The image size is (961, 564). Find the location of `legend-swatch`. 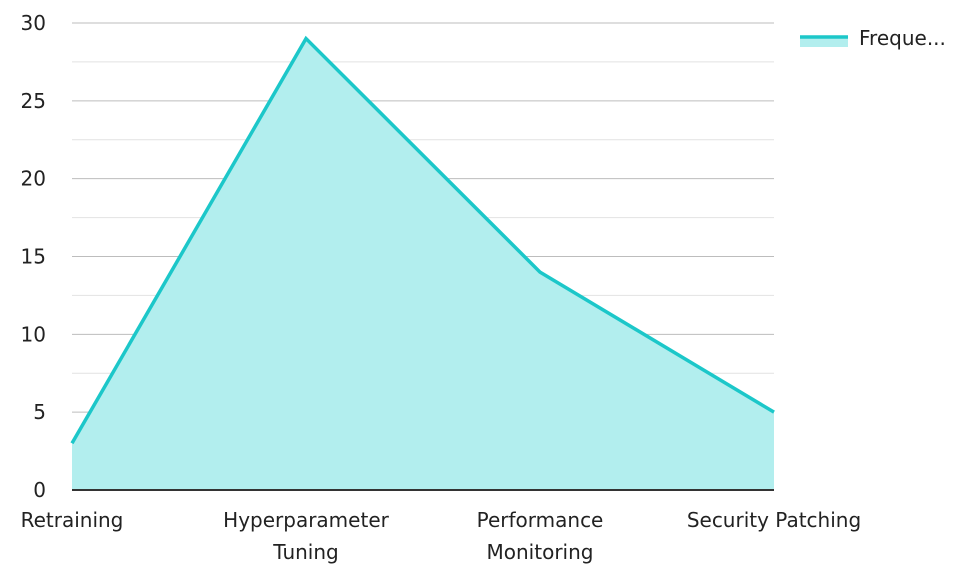

legend-swatch is located at coordinates (824, 42).